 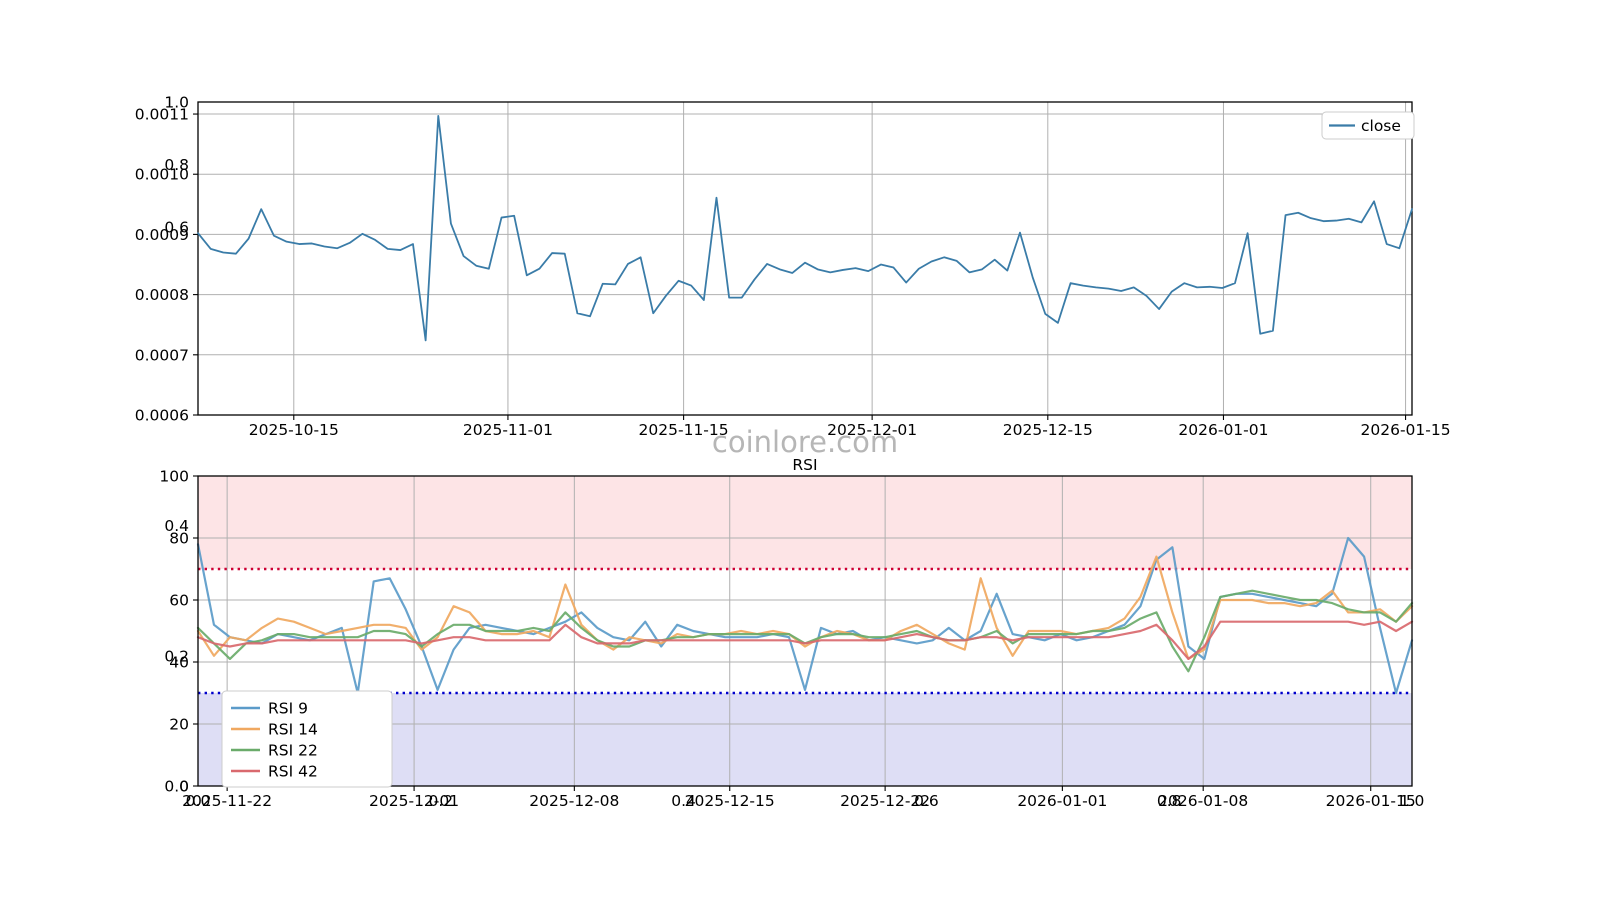 I want to click on rsi-x-tick-label: 2025-12-01, so click(x=414, y=801).